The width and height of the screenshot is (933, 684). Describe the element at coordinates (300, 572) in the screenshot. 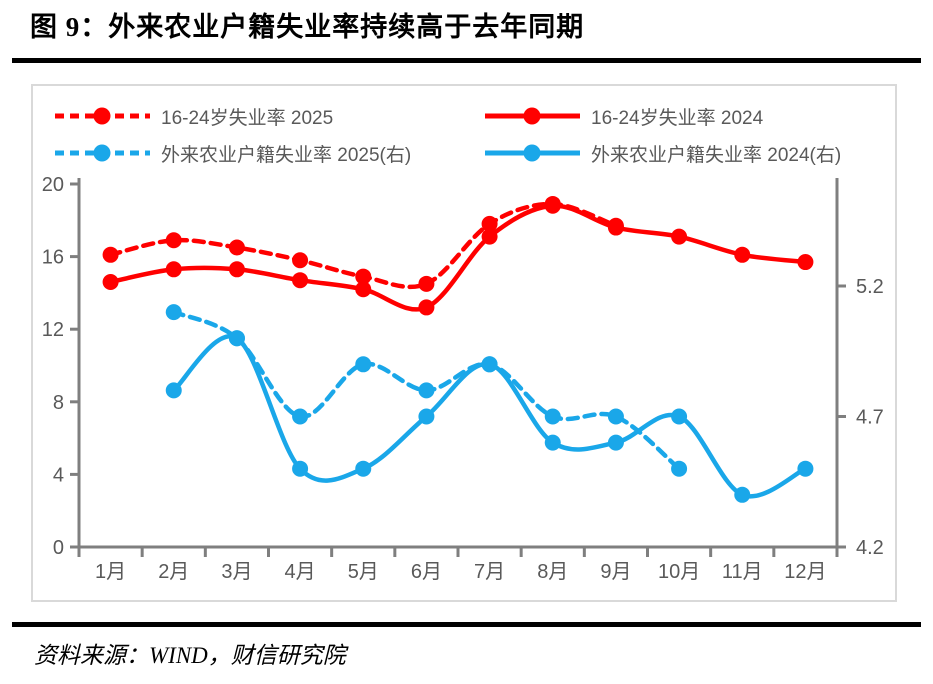

I see `x-axis-month-label: 4月` at that location.